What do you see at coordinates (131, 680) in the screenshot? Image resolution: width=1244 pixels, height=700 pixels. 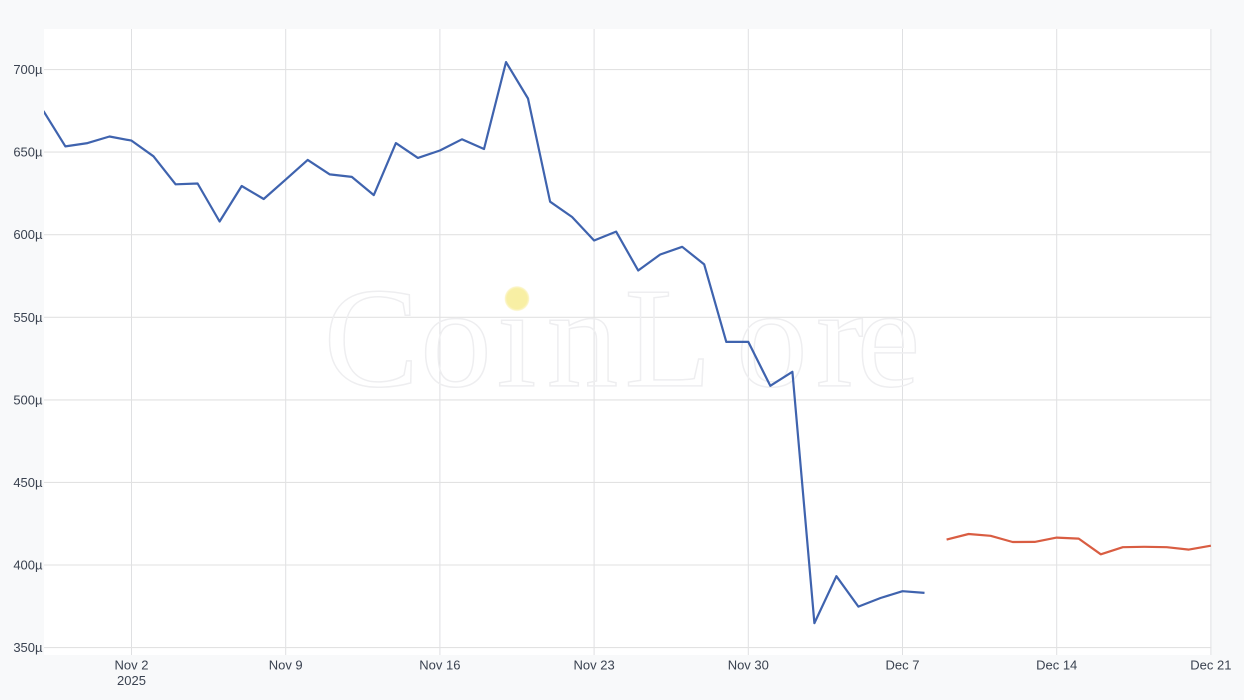 I see `svg-text: 2025` at bounding box center [131, 680].